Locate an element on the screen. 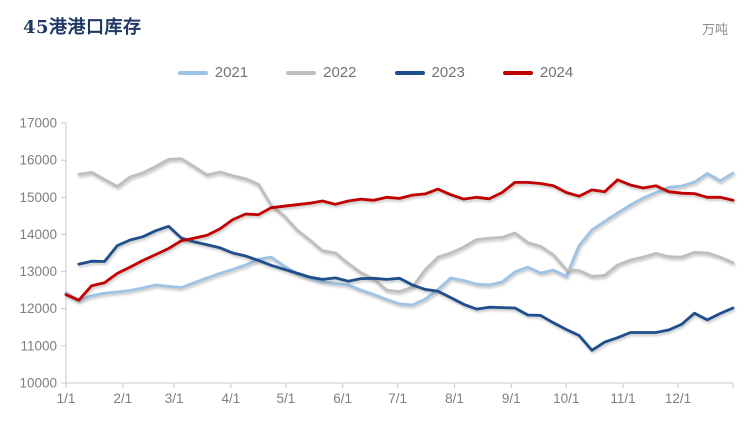 The height and width of the screenshot is (433, 751). legend-swatch-2023 is located at coordinates (409, 72).